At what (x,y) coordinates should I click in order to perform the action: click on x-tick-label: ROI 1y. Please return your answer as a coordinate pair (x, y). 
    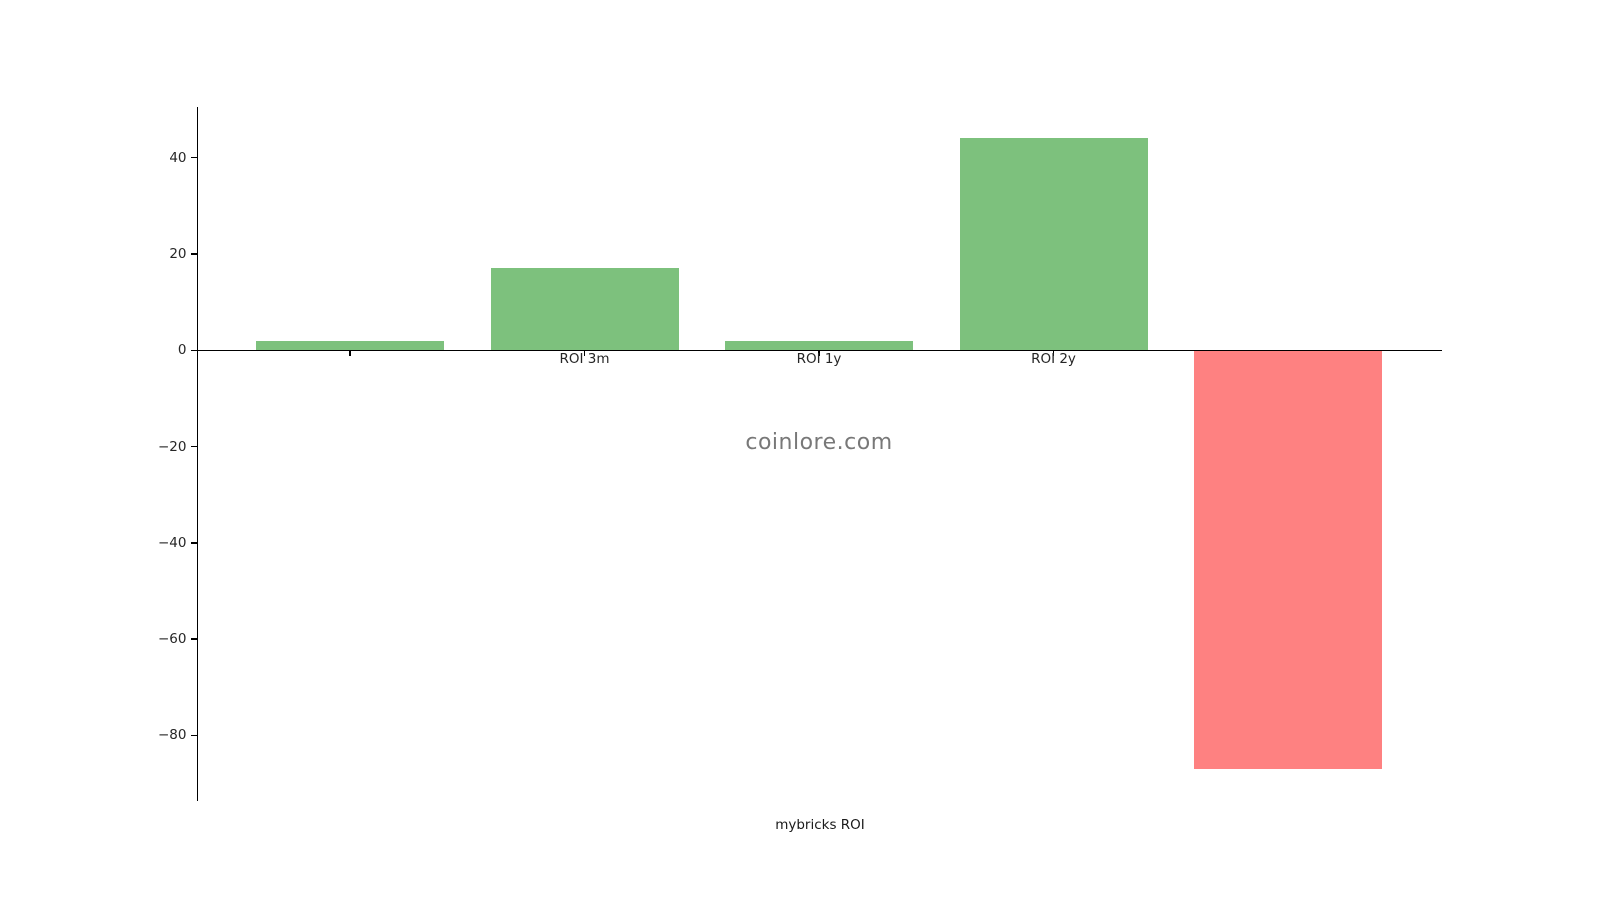
    Looking at the image, I should click on (819, 358).